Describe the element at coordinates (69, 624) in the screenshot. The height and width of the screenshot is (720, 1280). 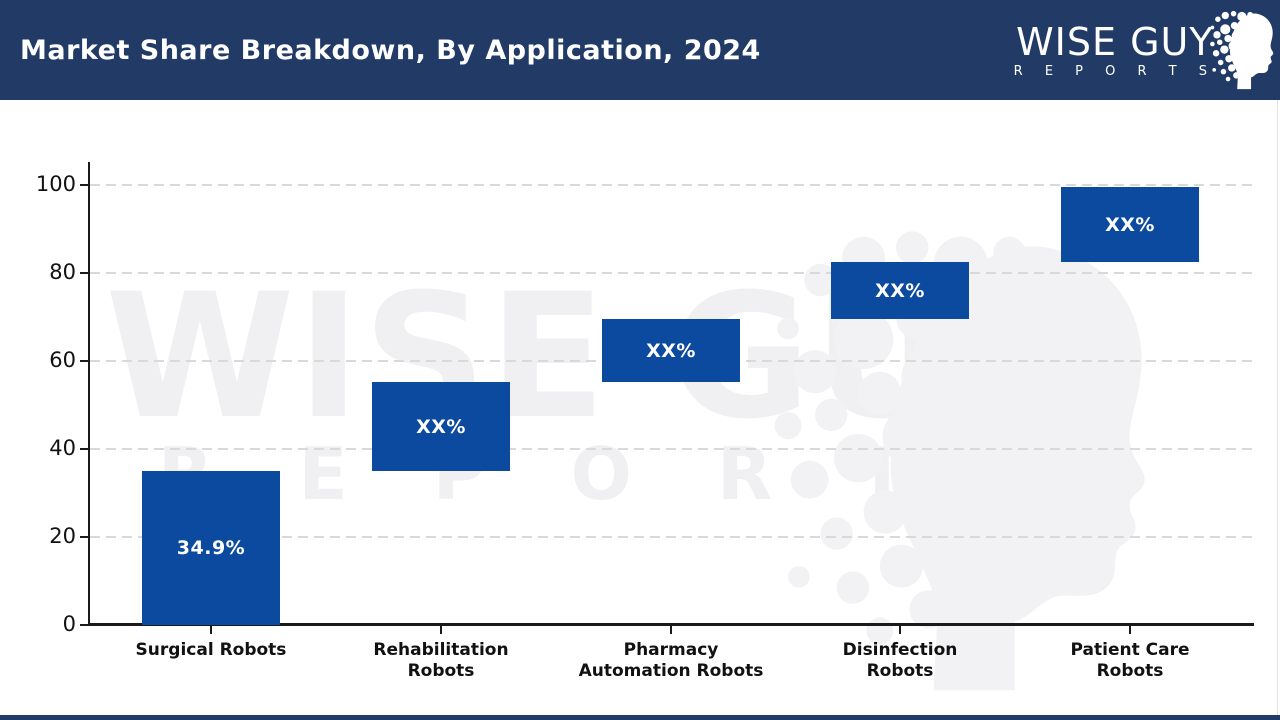
I see `y-tick-label-0: 0` at that location.